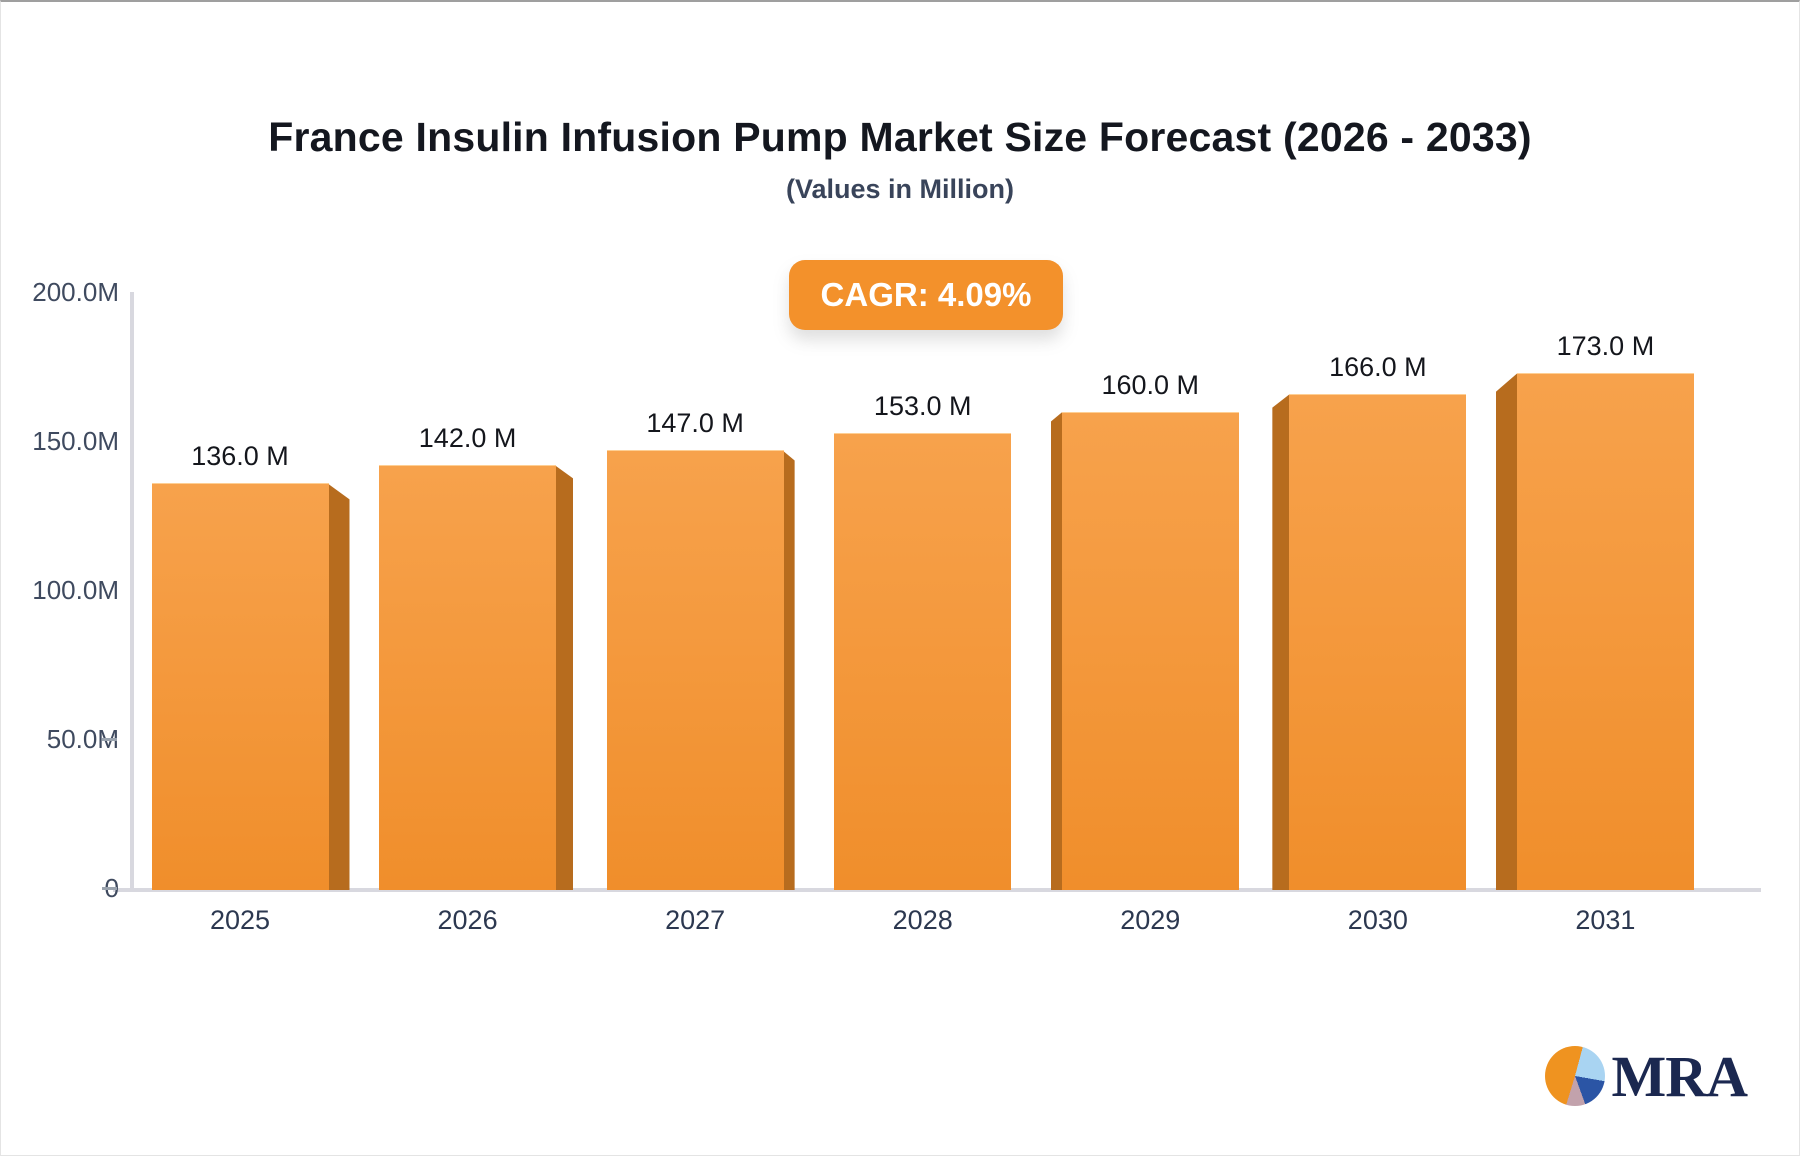 The image size is (1800, 1156). I want to click on bar-value-label: 142.0 M, so click(467, 438).